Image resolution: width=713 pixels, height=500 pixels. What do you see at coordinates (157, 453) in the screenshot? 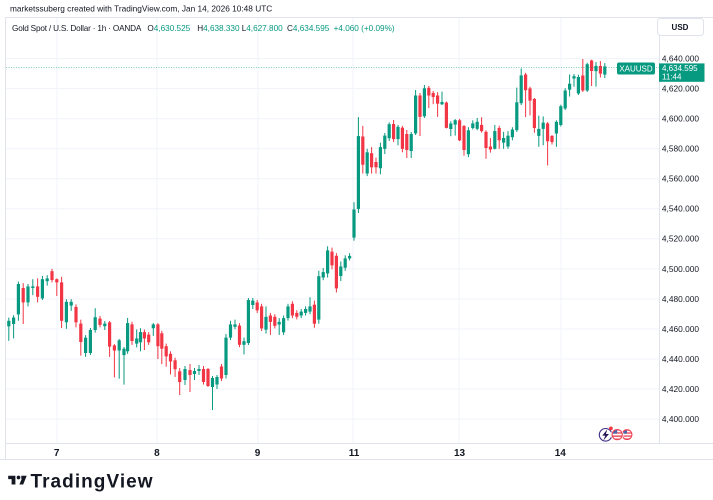
I see `svg-text: 8` at bounding box center [157, 453].